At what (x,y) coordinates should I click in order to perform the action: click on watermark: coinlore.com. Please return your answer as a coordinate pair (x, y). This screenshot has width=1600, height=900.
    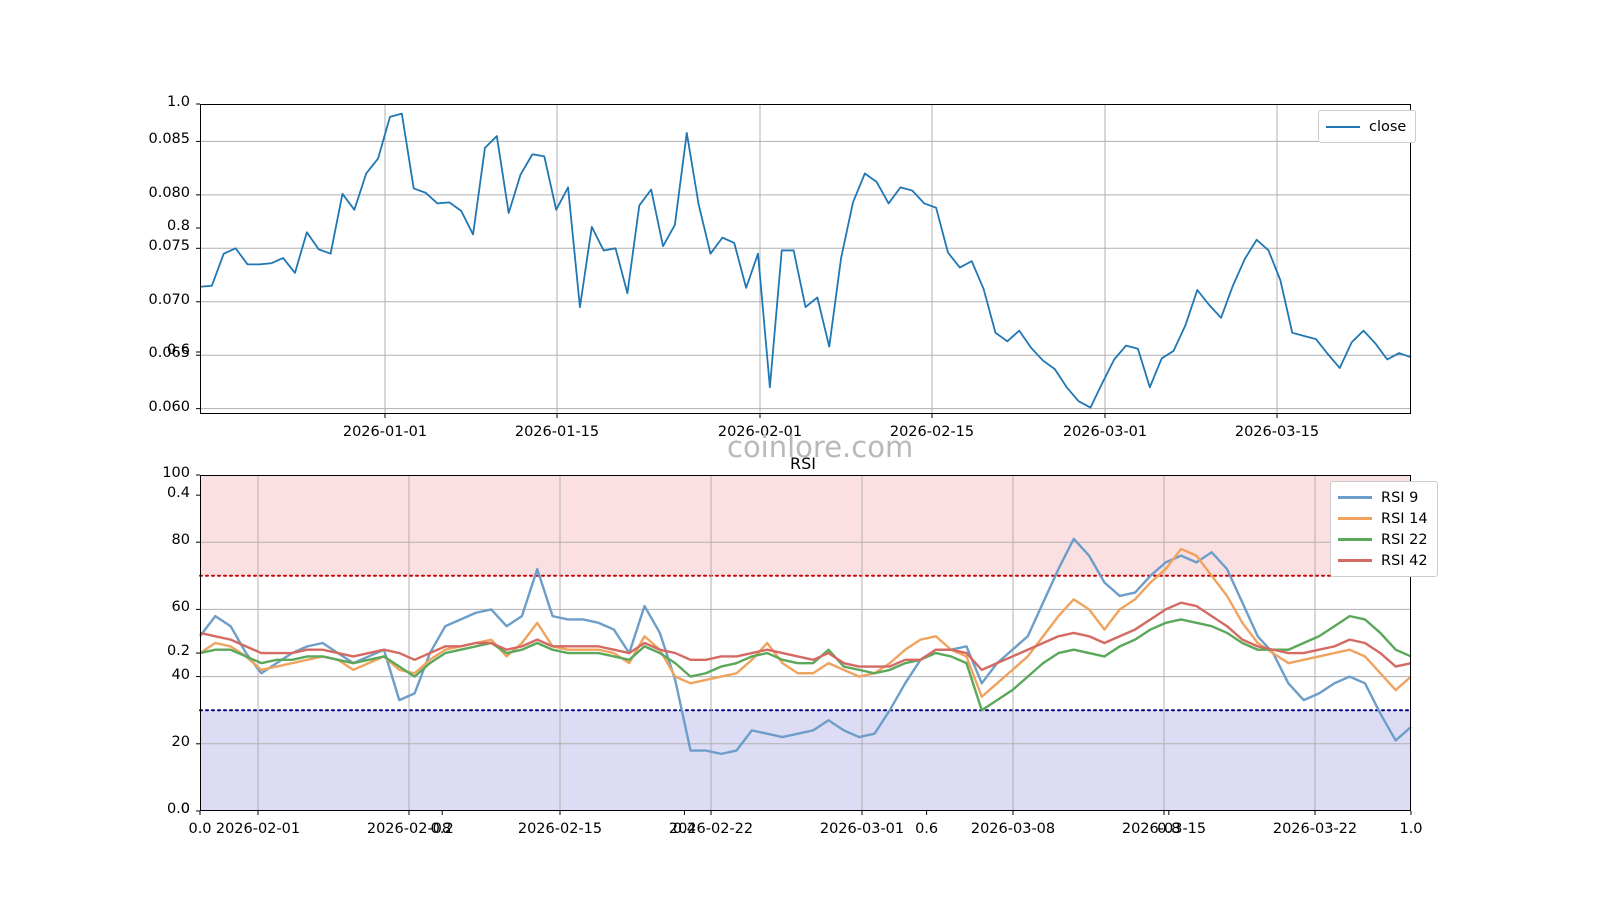
    Looking at the image, I should click on (820, 447).